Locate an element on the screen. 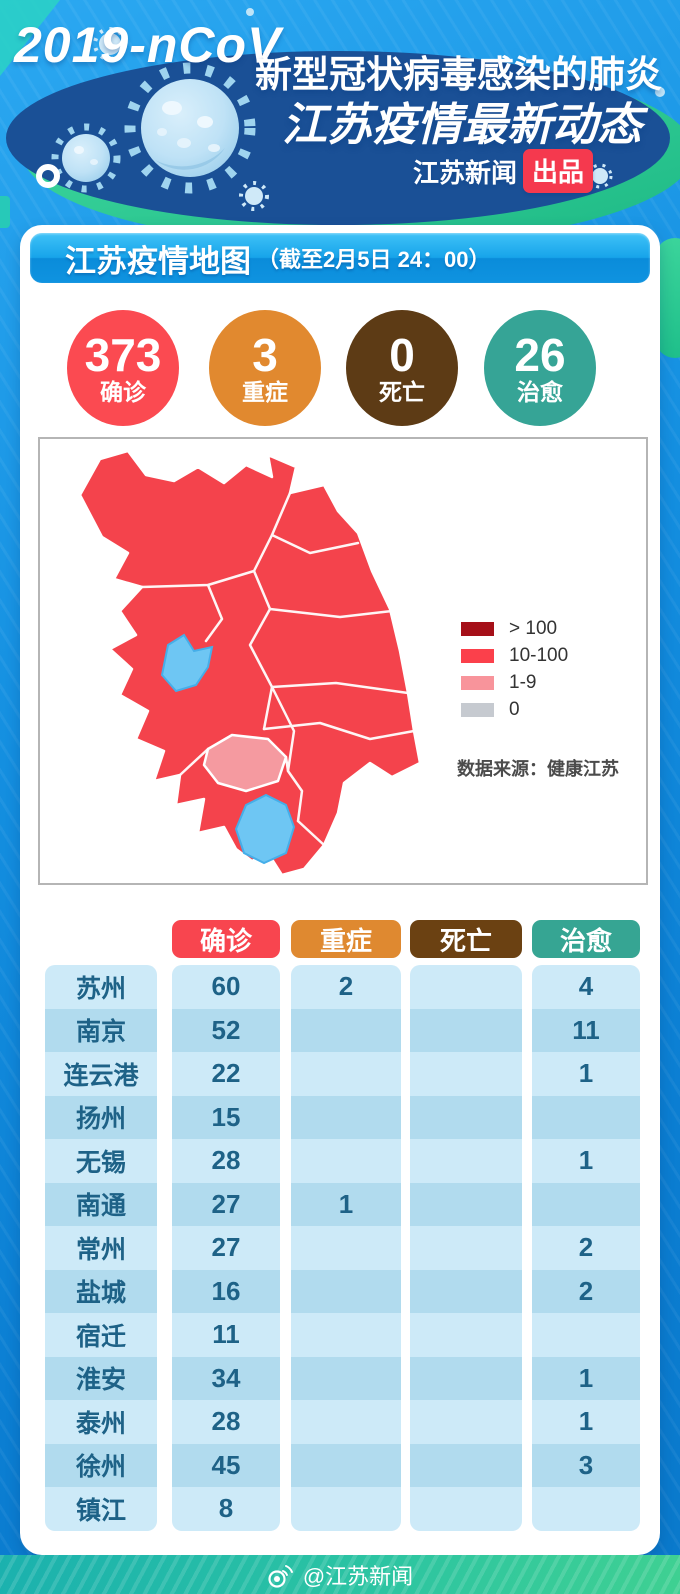  table-cell: 27 is located at coordinates (226, 1204).